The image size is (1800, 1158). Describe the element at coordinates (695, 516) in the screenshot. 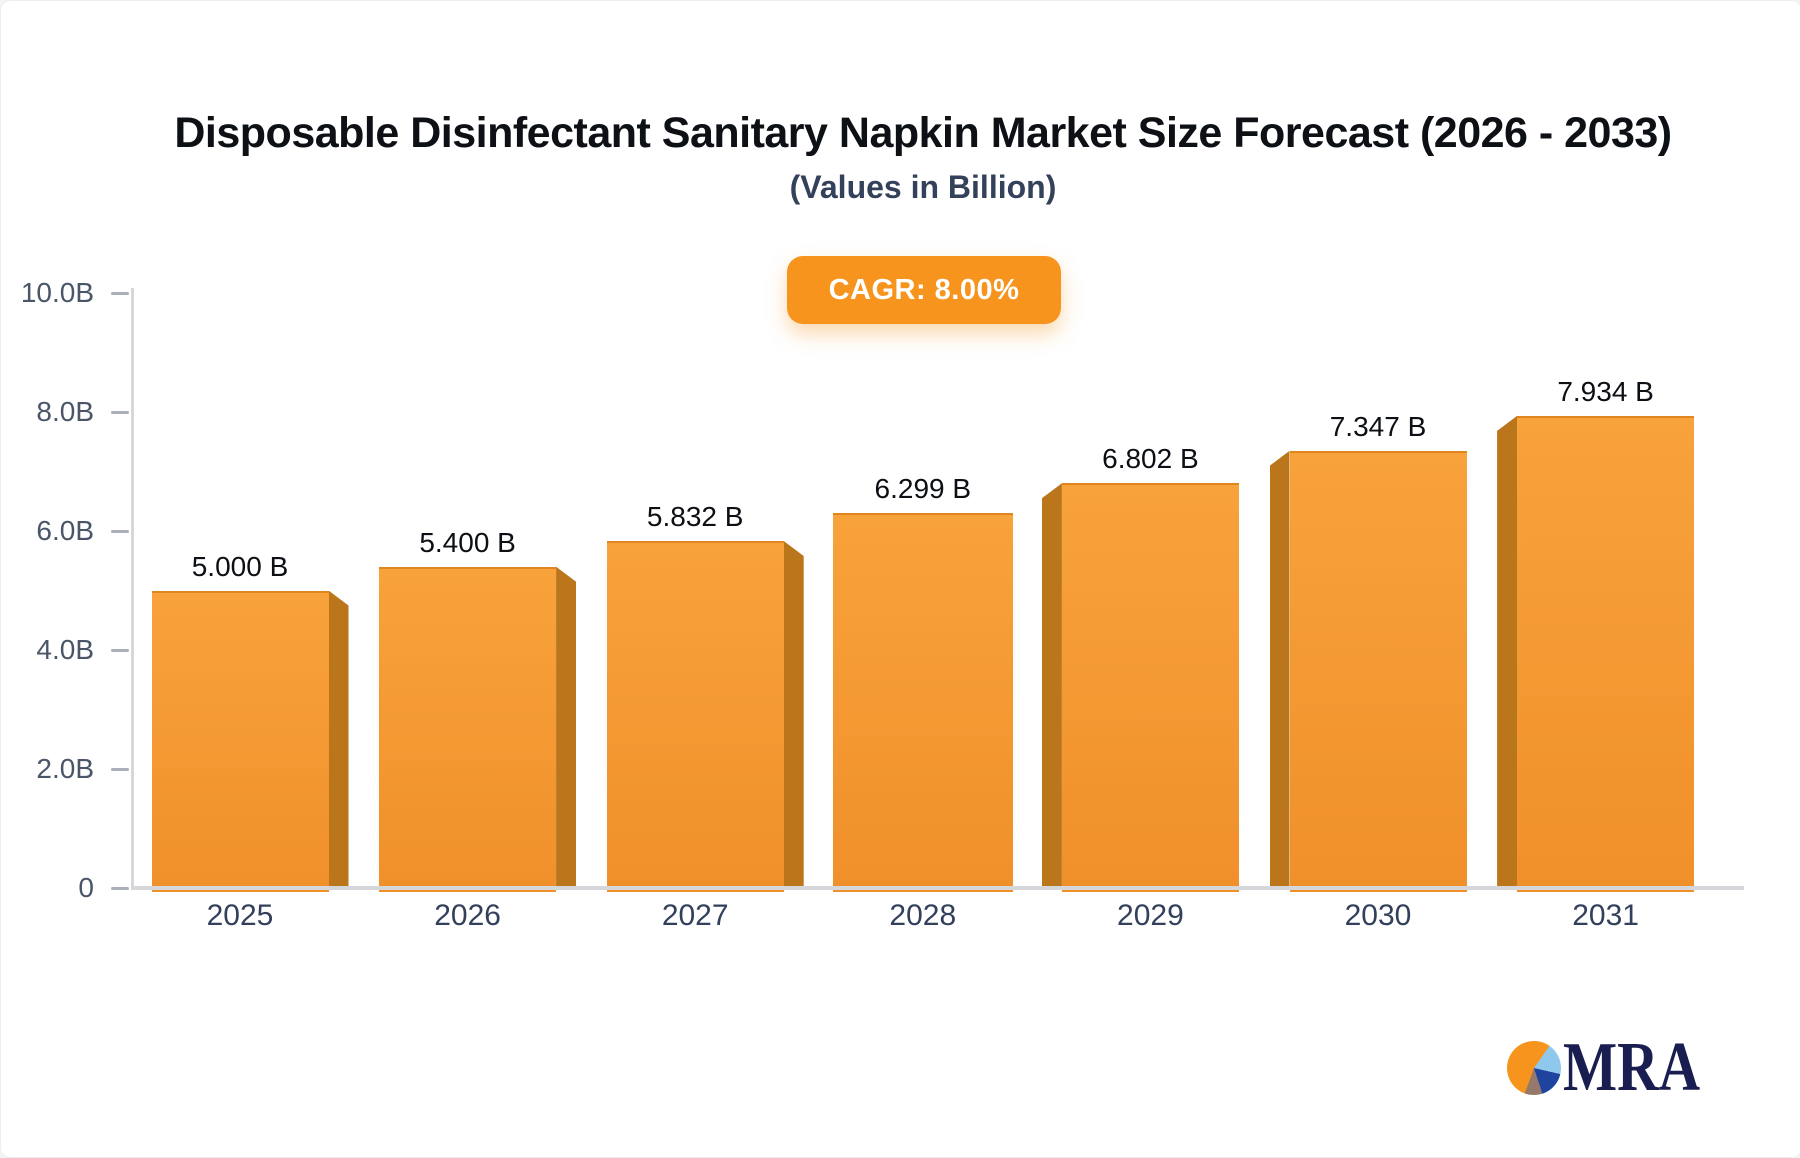

I see `bar-value-label: 5.832 B` at that location.